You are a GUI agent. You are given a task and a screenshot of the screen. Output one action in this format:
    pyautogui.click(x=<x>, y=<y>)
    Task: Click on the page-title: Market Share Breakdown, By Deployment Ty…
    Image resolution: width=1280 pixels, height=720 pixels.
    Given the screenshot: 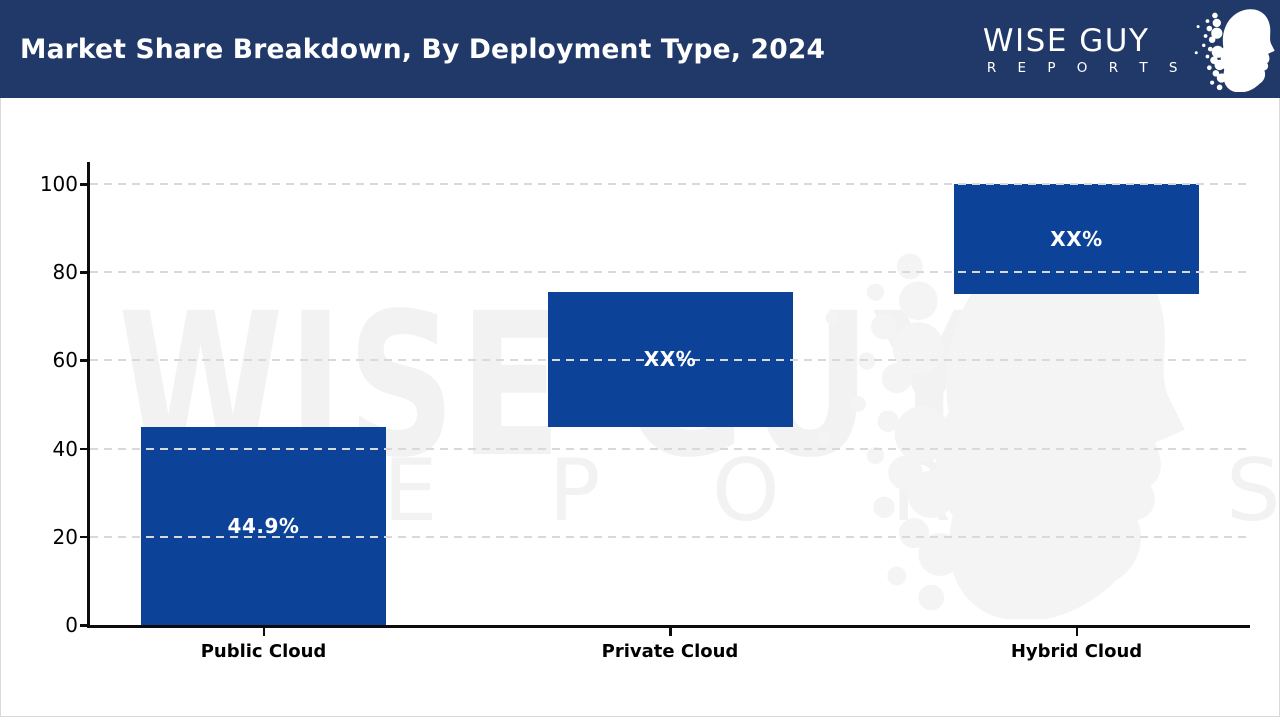 What is the action you would take?
    pyautogui.click(x=423, y=49)
    